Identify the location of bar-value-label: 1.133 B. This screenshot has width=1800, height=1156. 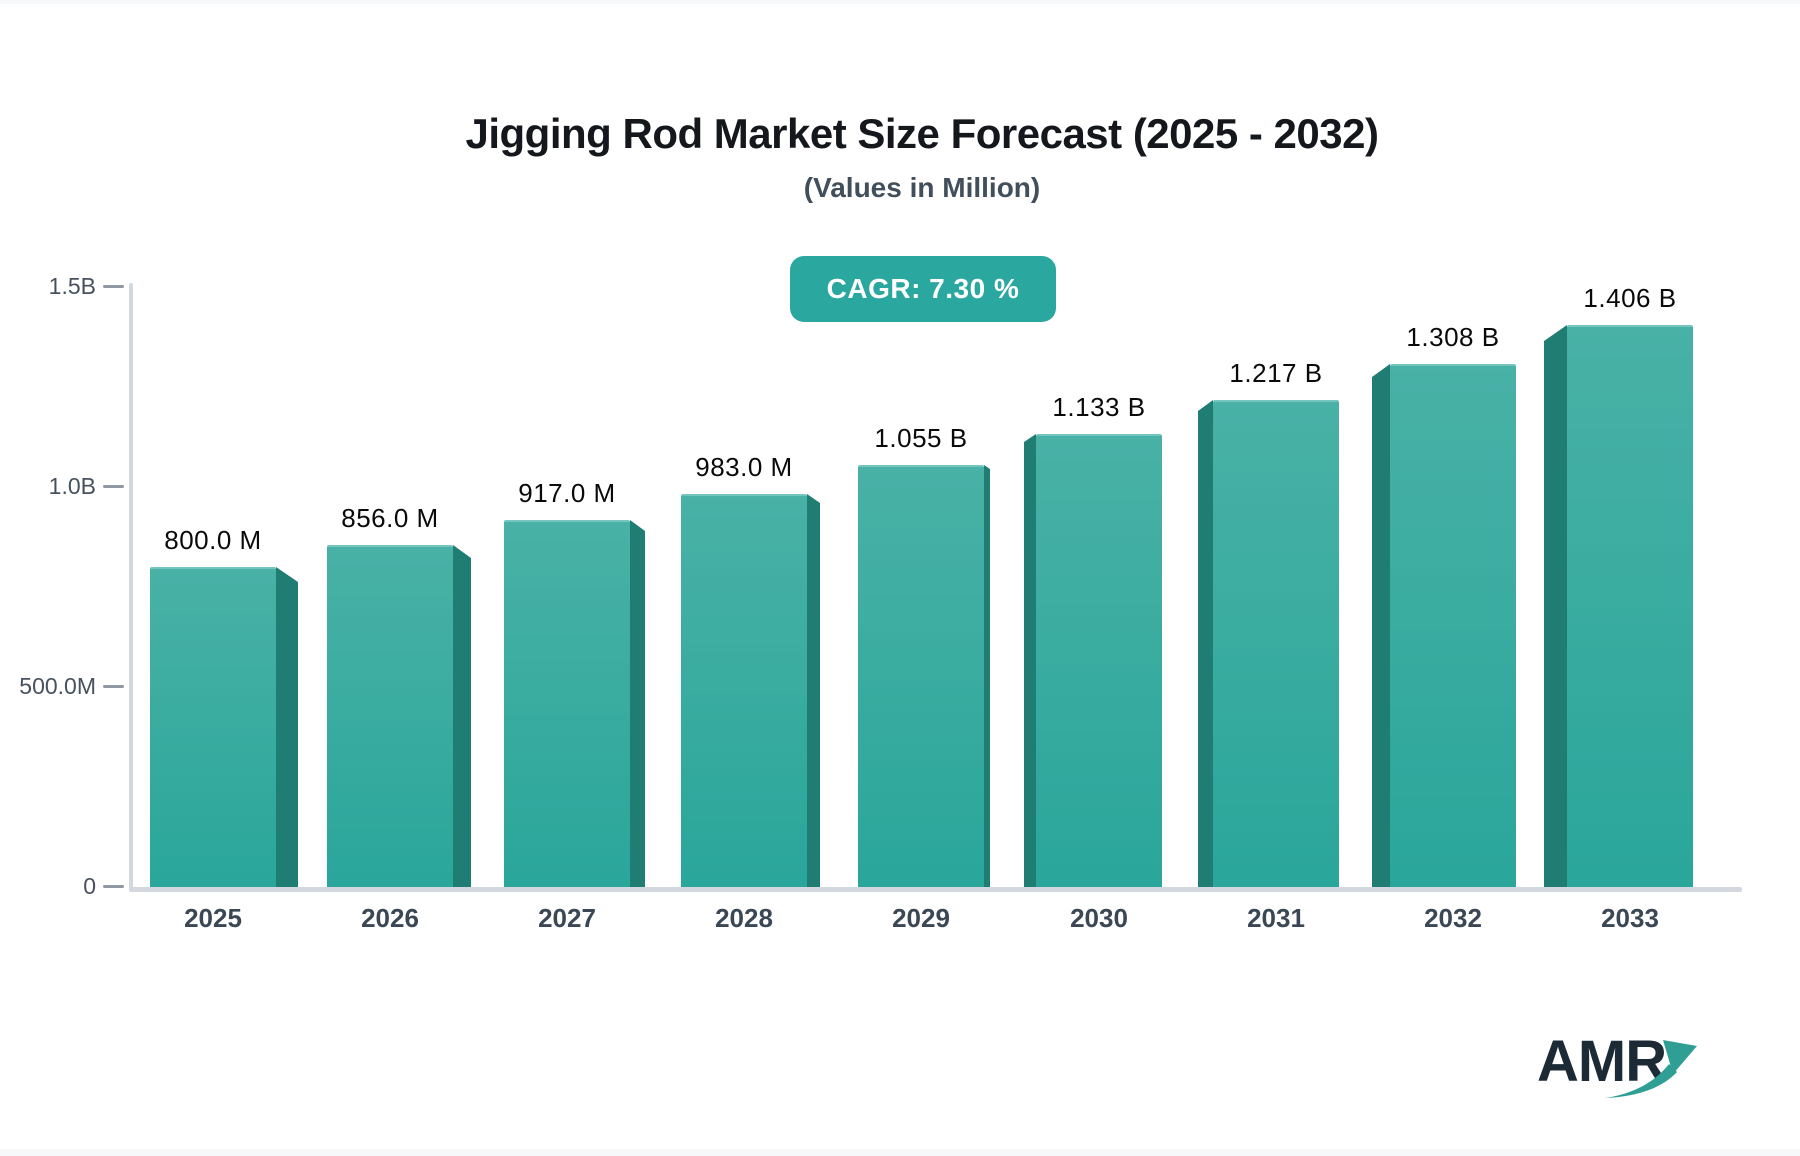
(1099, 407).